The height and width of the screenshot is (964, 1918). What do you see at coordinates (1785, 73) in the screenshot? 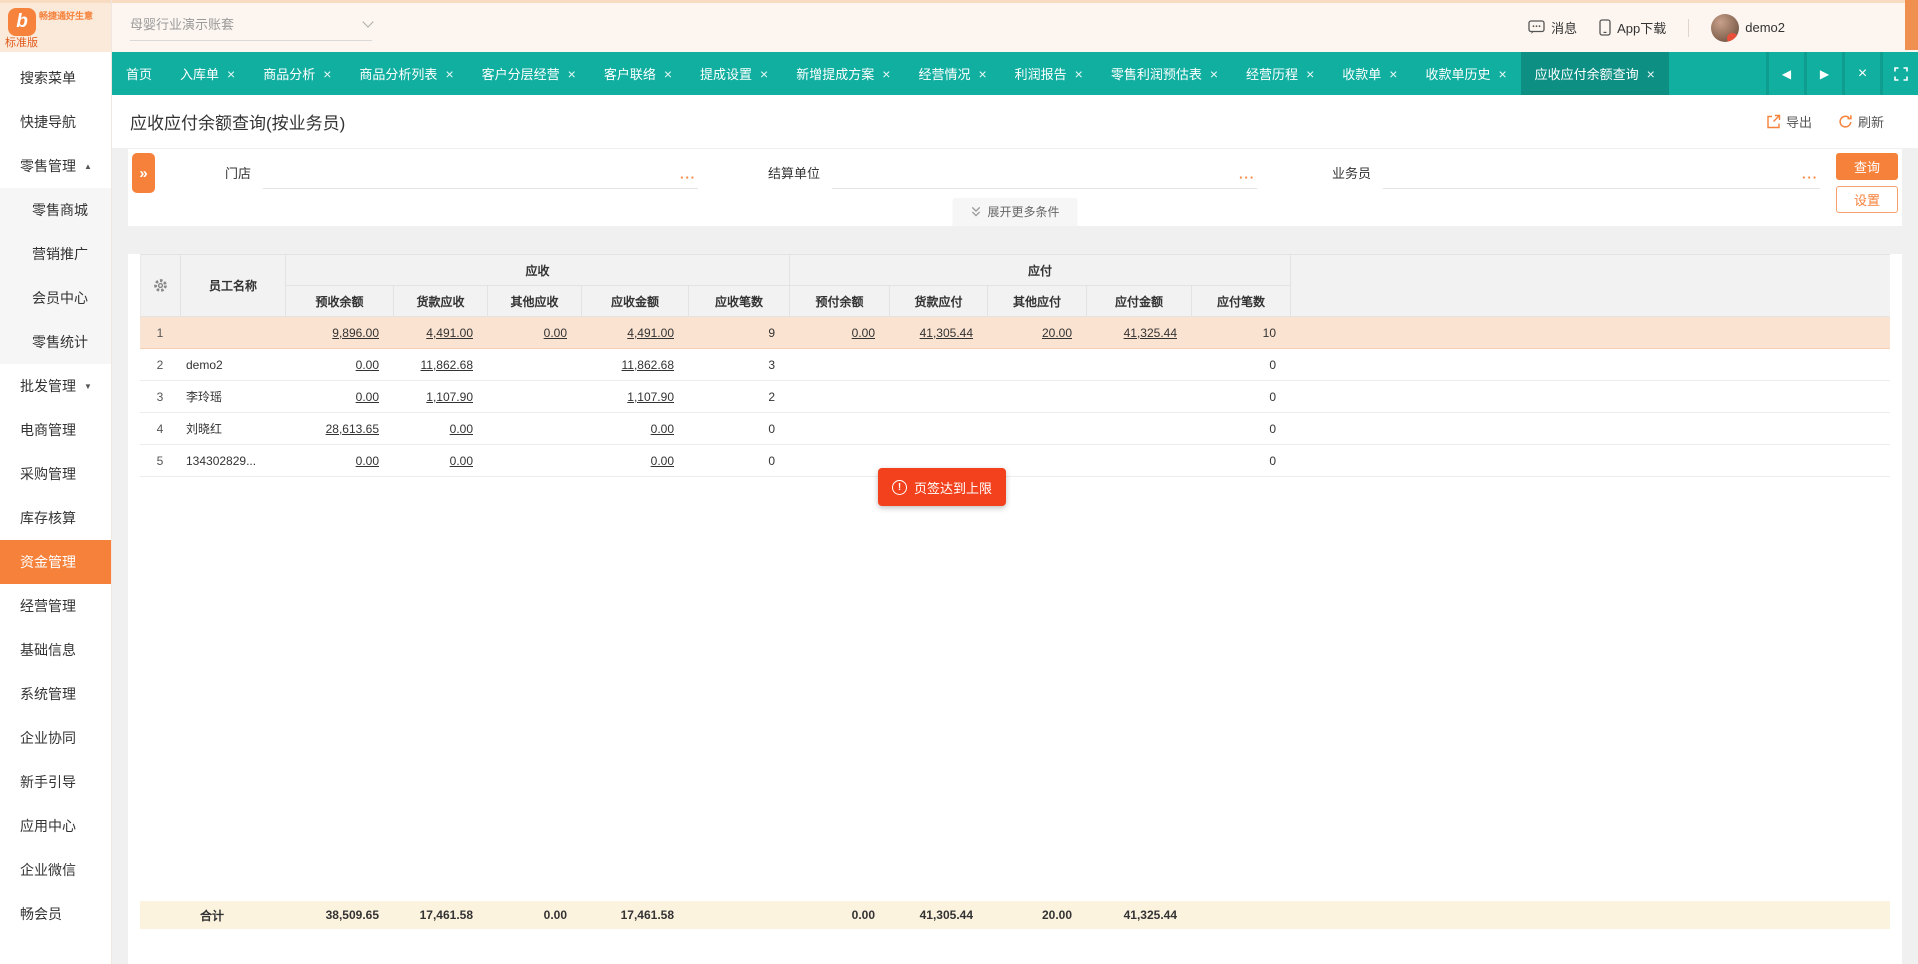
I see `tabs-scroll-left-button: ◀` at bounding box center [1785, 73].